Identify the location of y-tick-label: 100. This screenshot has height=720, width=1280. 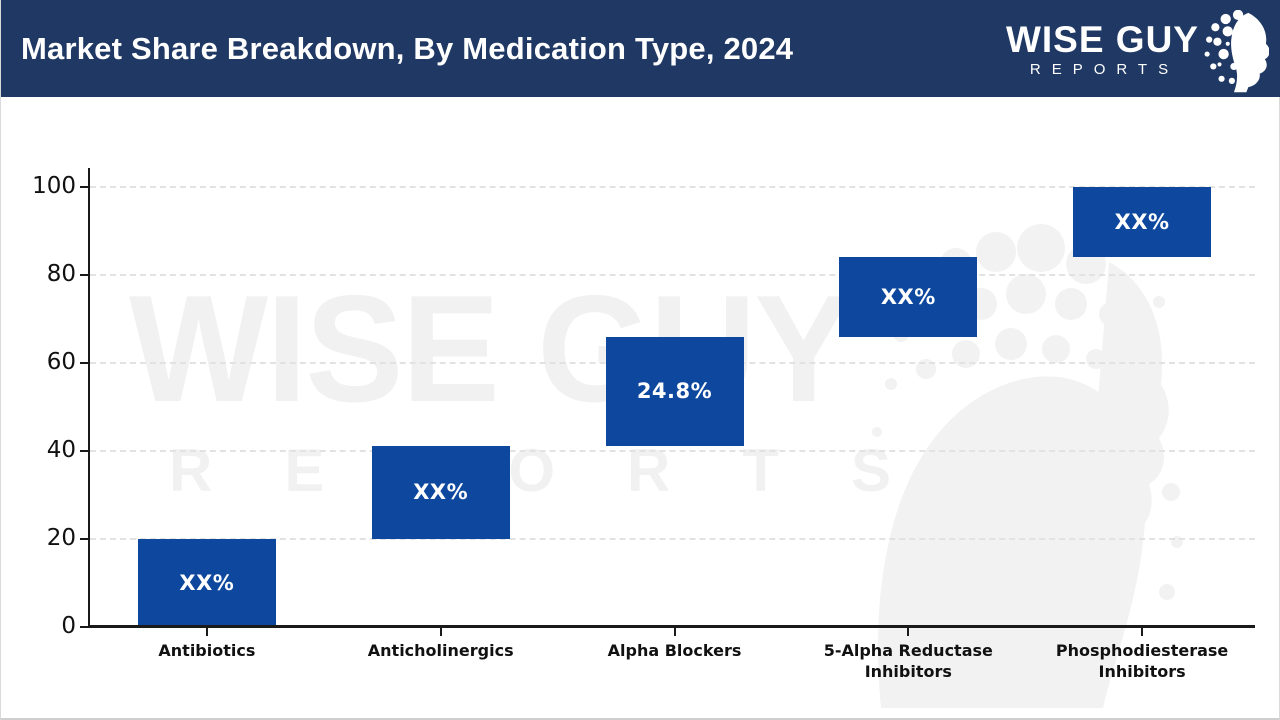
(54, 186).